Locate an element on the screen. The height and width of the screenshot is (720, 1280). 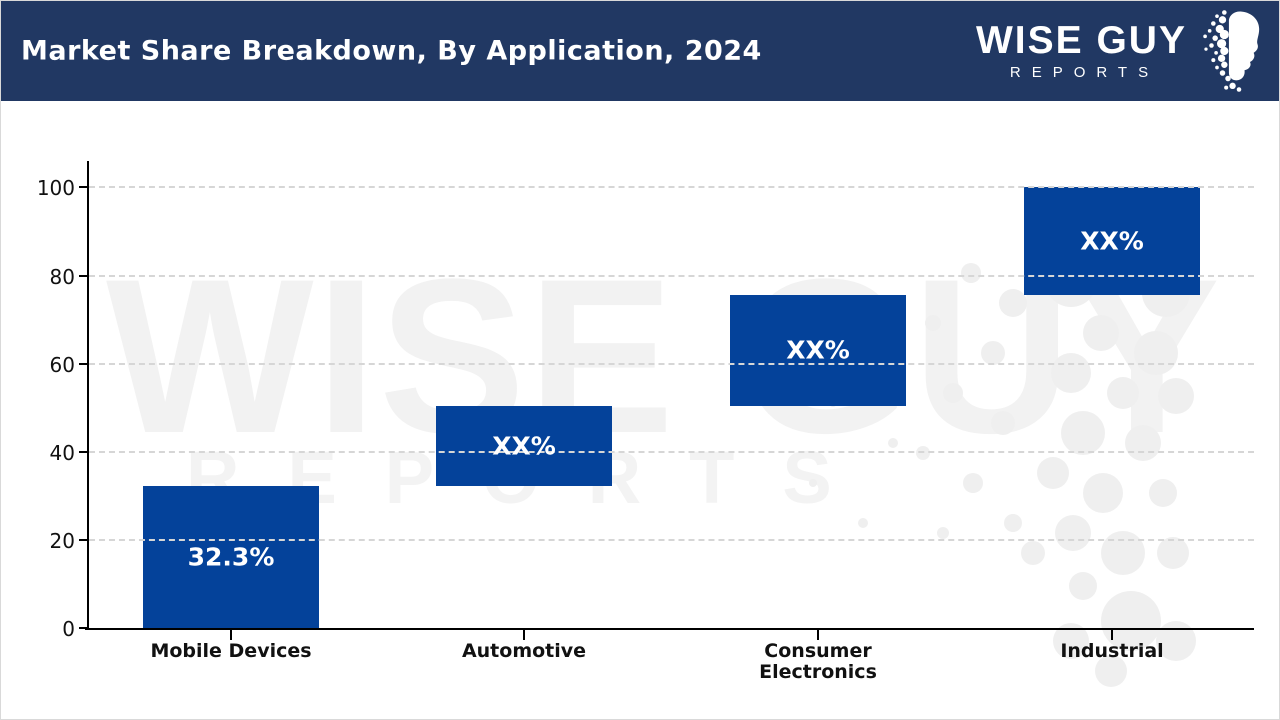
y-tick-label: 60 is located at coordinates (62, 364).